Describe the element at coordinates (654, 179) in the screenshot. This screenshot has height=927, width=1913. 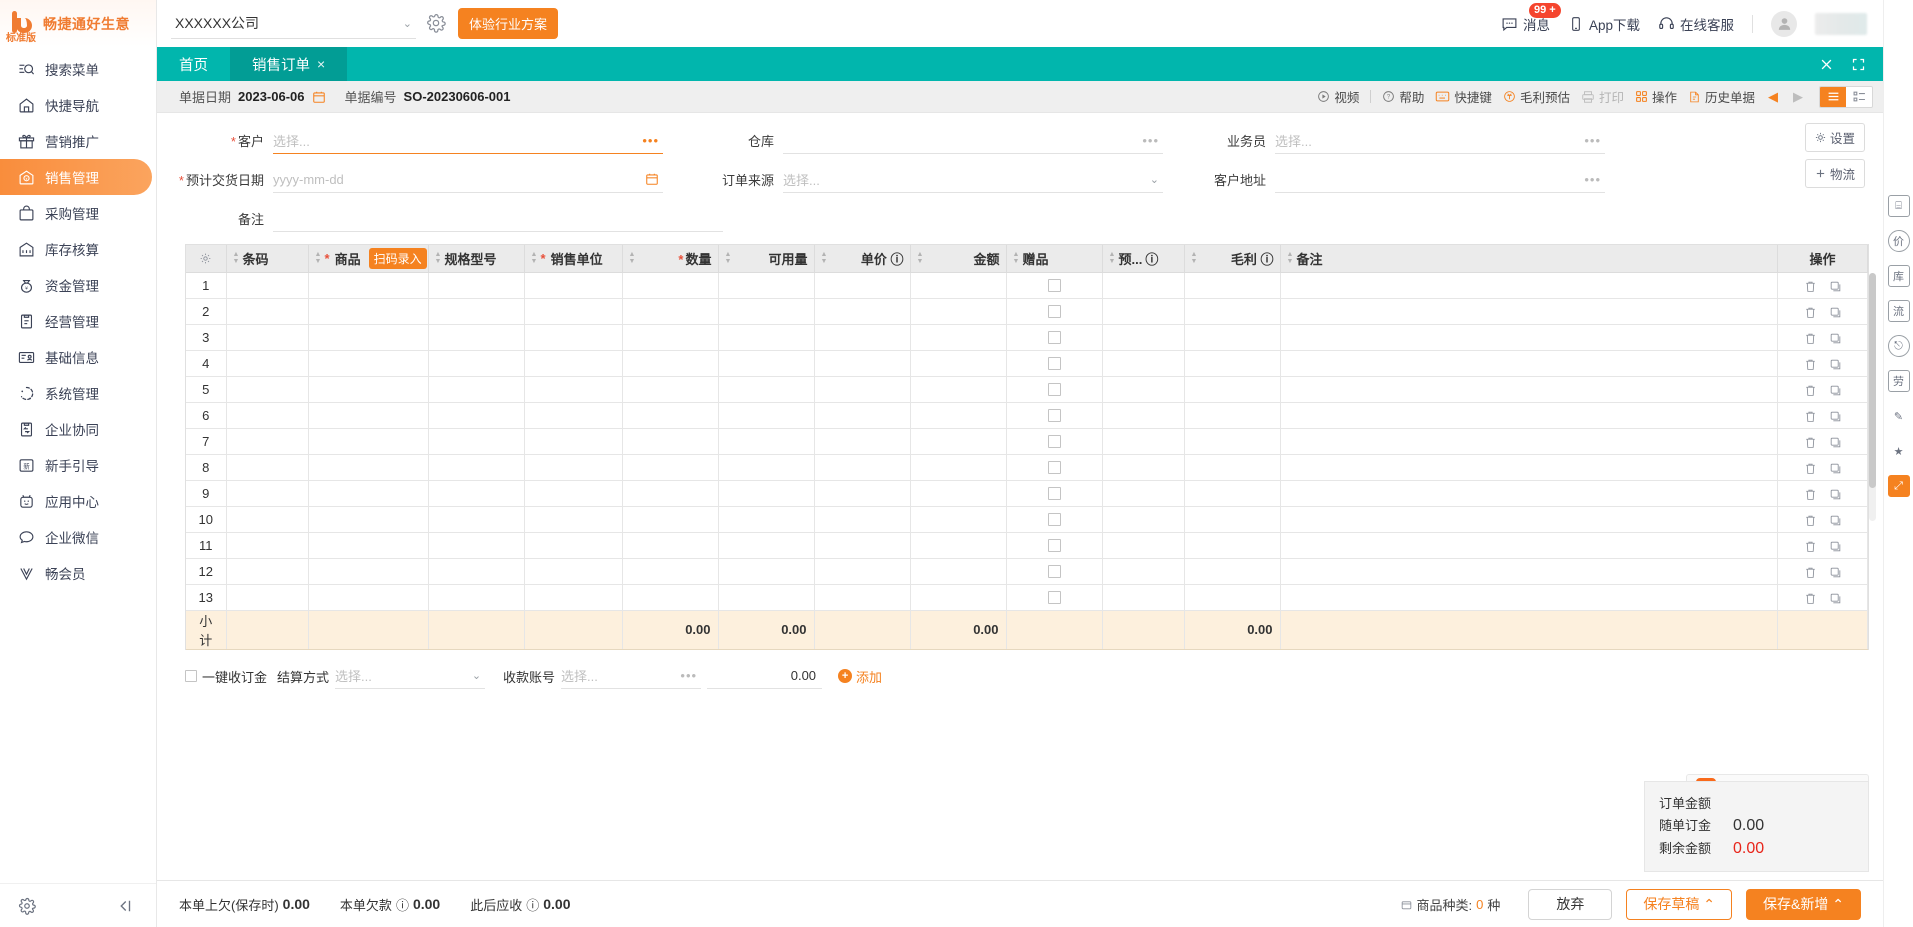
I see `calendar-icon` at that location.